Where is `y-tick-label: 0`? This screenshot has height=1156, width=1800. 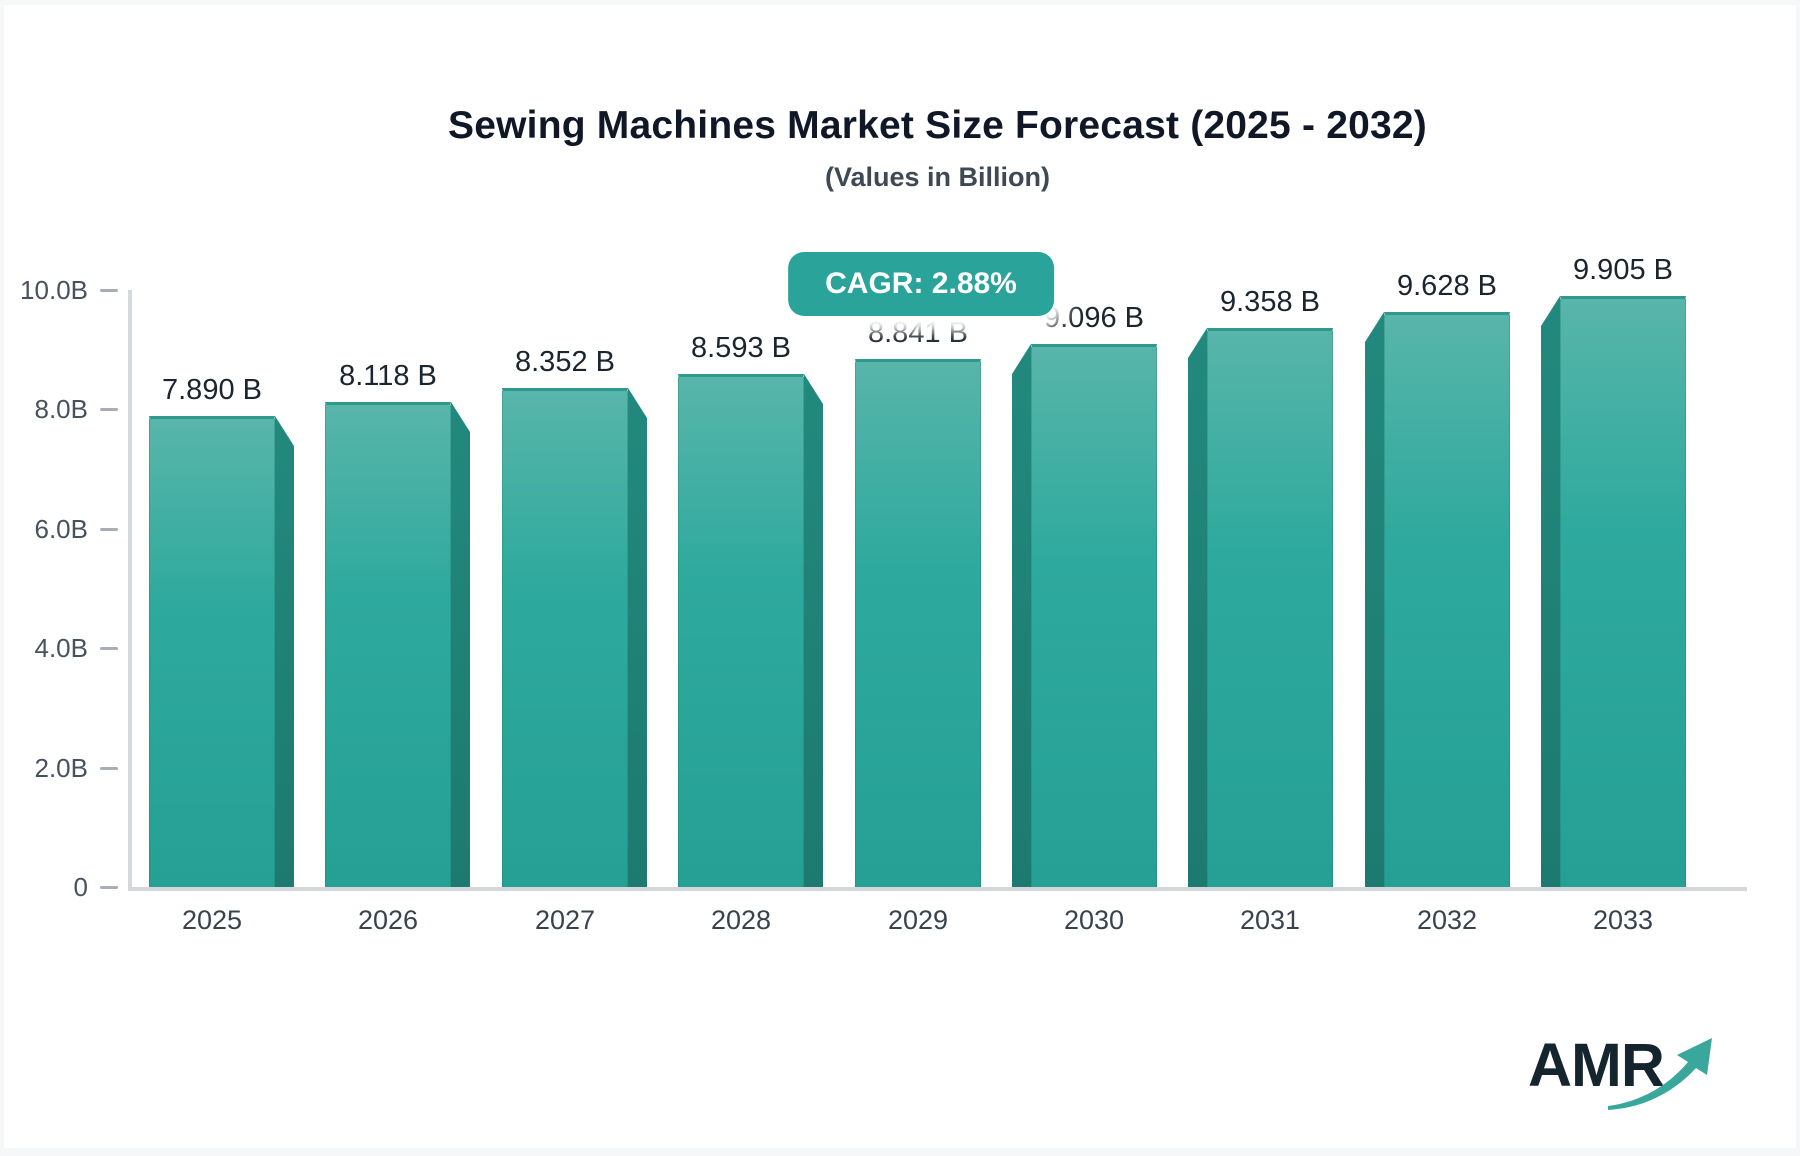
y-tick-label: 0 is located at coordinates (80, 887).